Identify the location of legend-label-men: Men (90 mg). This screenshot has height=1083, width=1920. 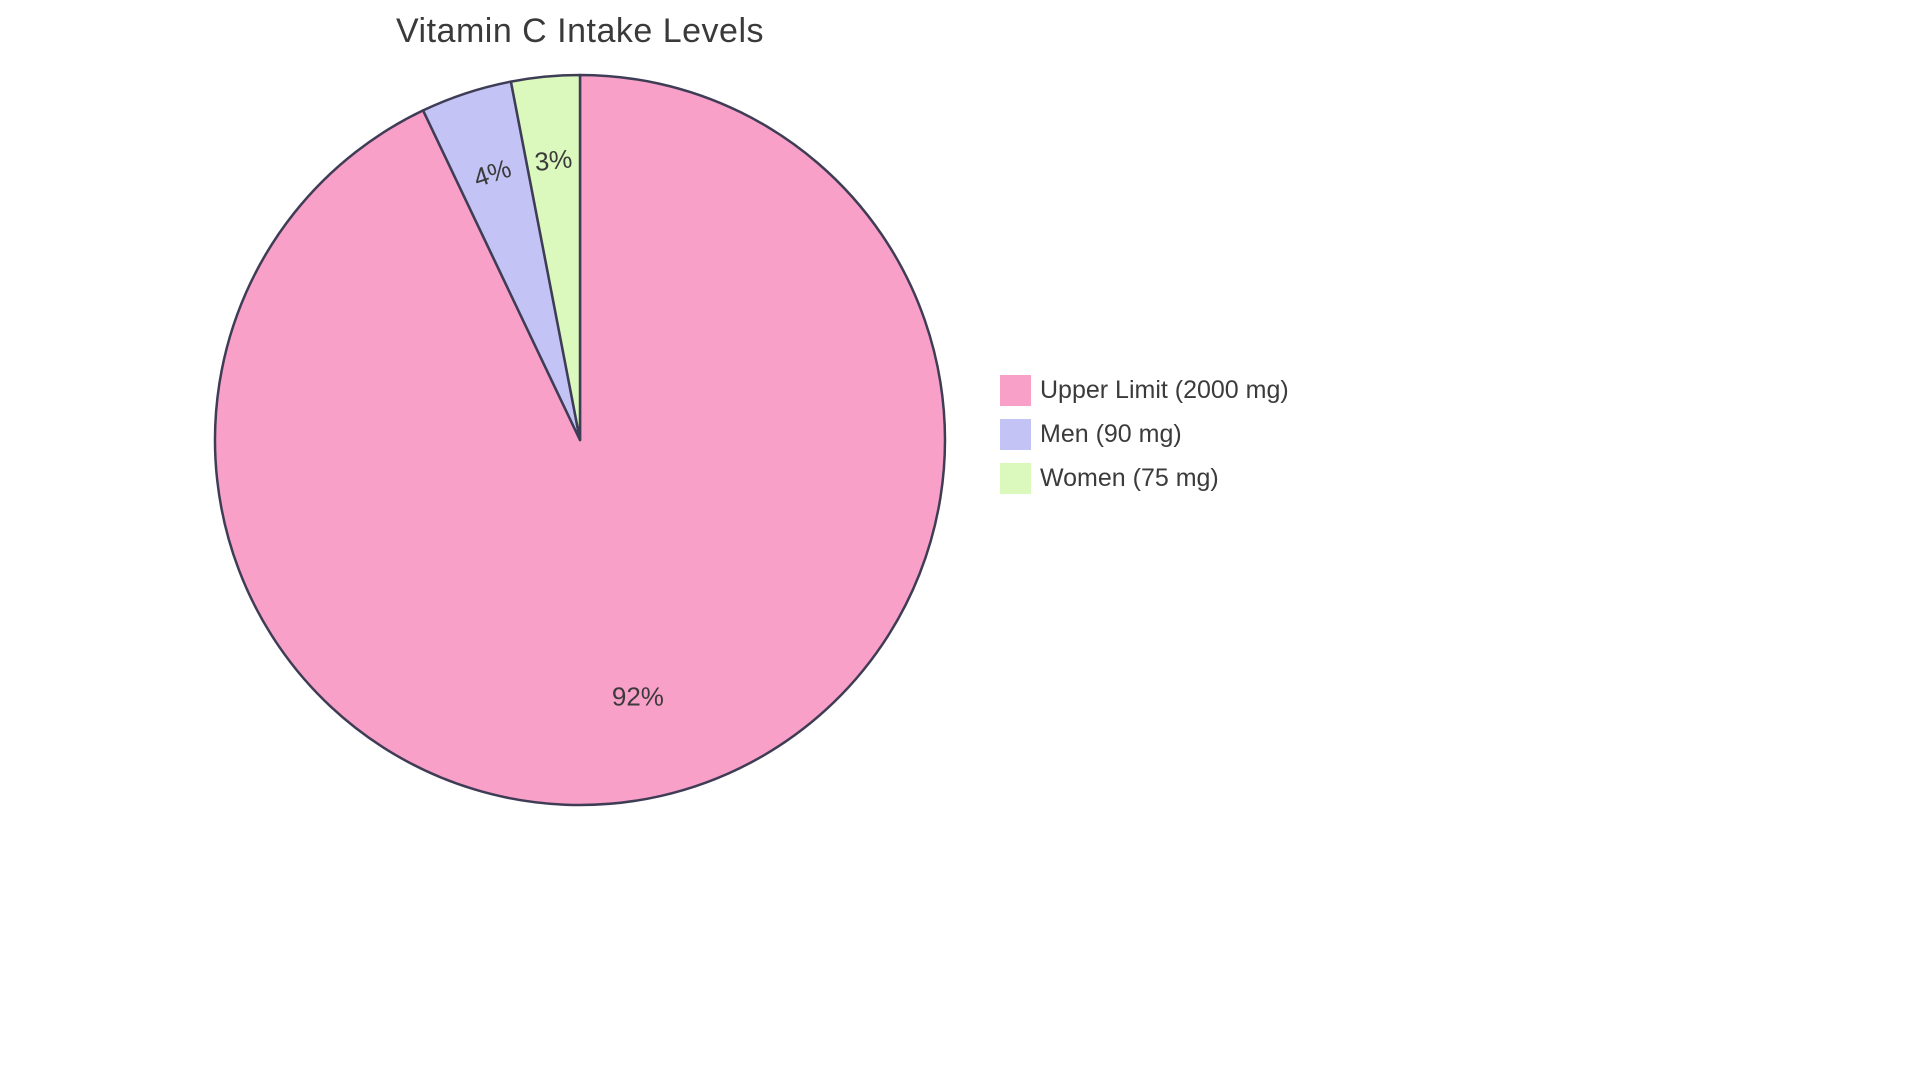
(1111, 434).